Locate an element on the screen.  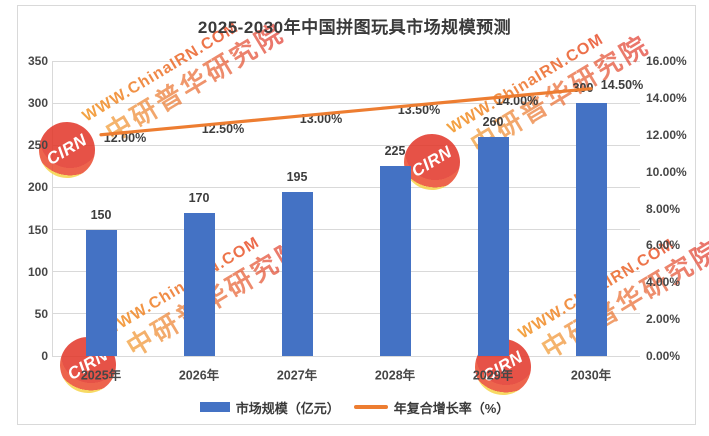
growth-rate-label: 12.50% is located at coordinates (223, 128).